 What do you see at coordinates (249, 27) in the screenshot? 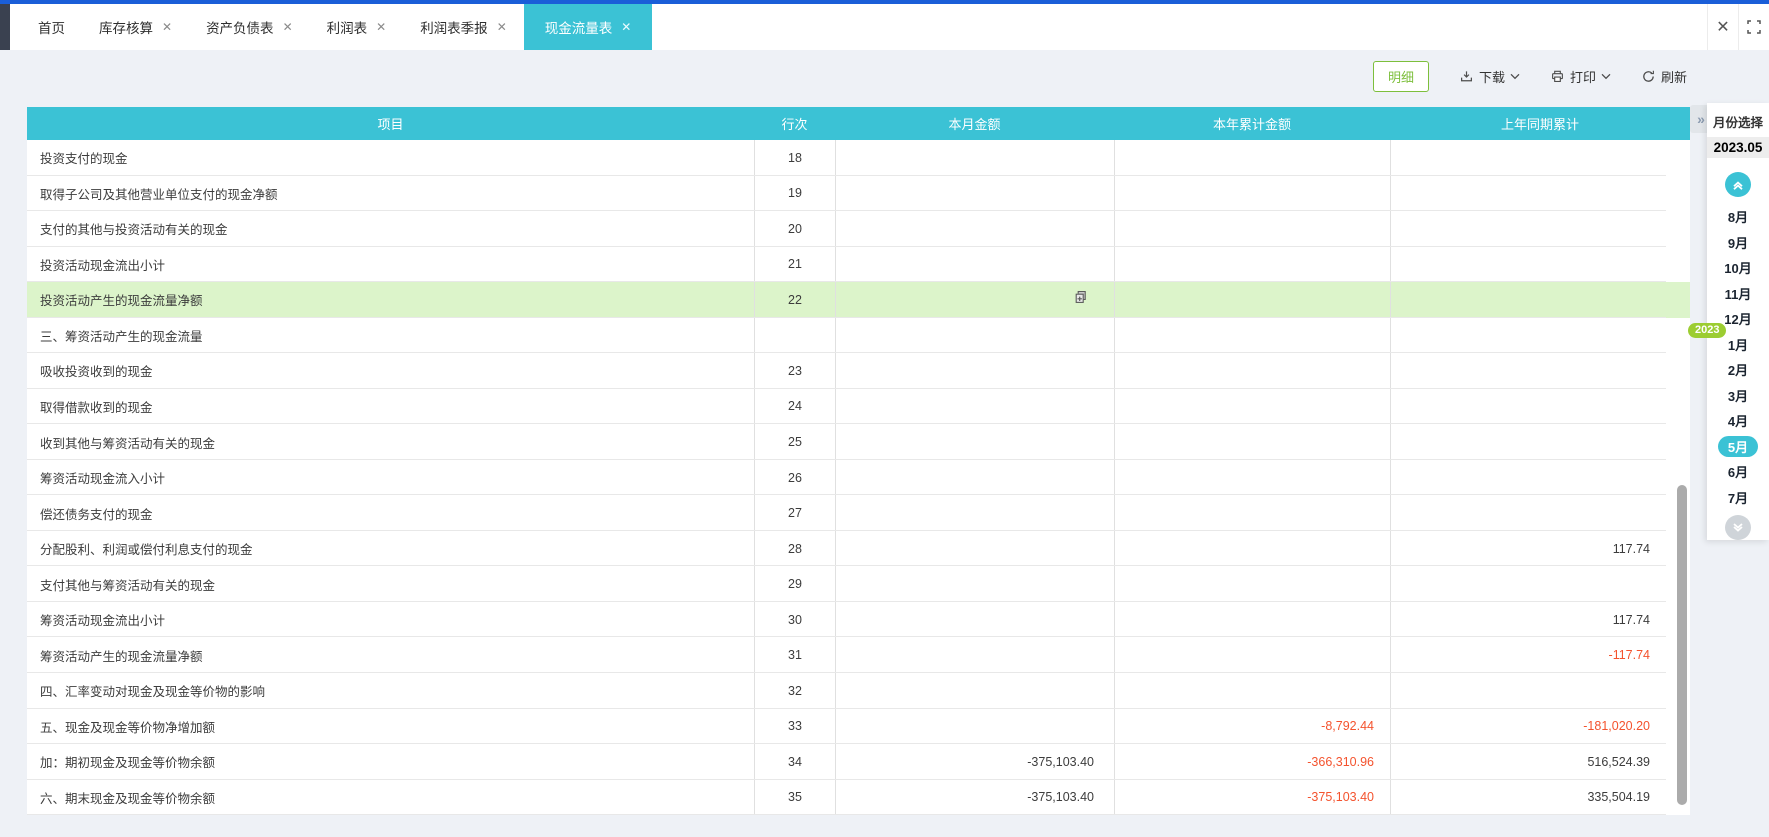
I see `tab-report-2: 资产负债表 ✕` at bounding box center [249, 27].